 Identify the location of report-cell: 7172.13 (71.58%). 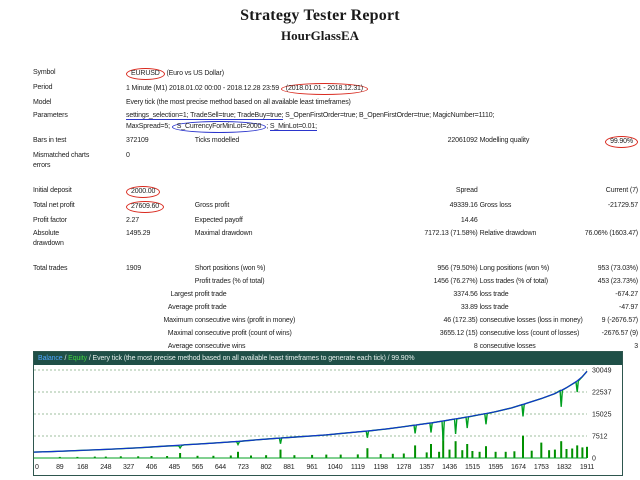
(418, 238).